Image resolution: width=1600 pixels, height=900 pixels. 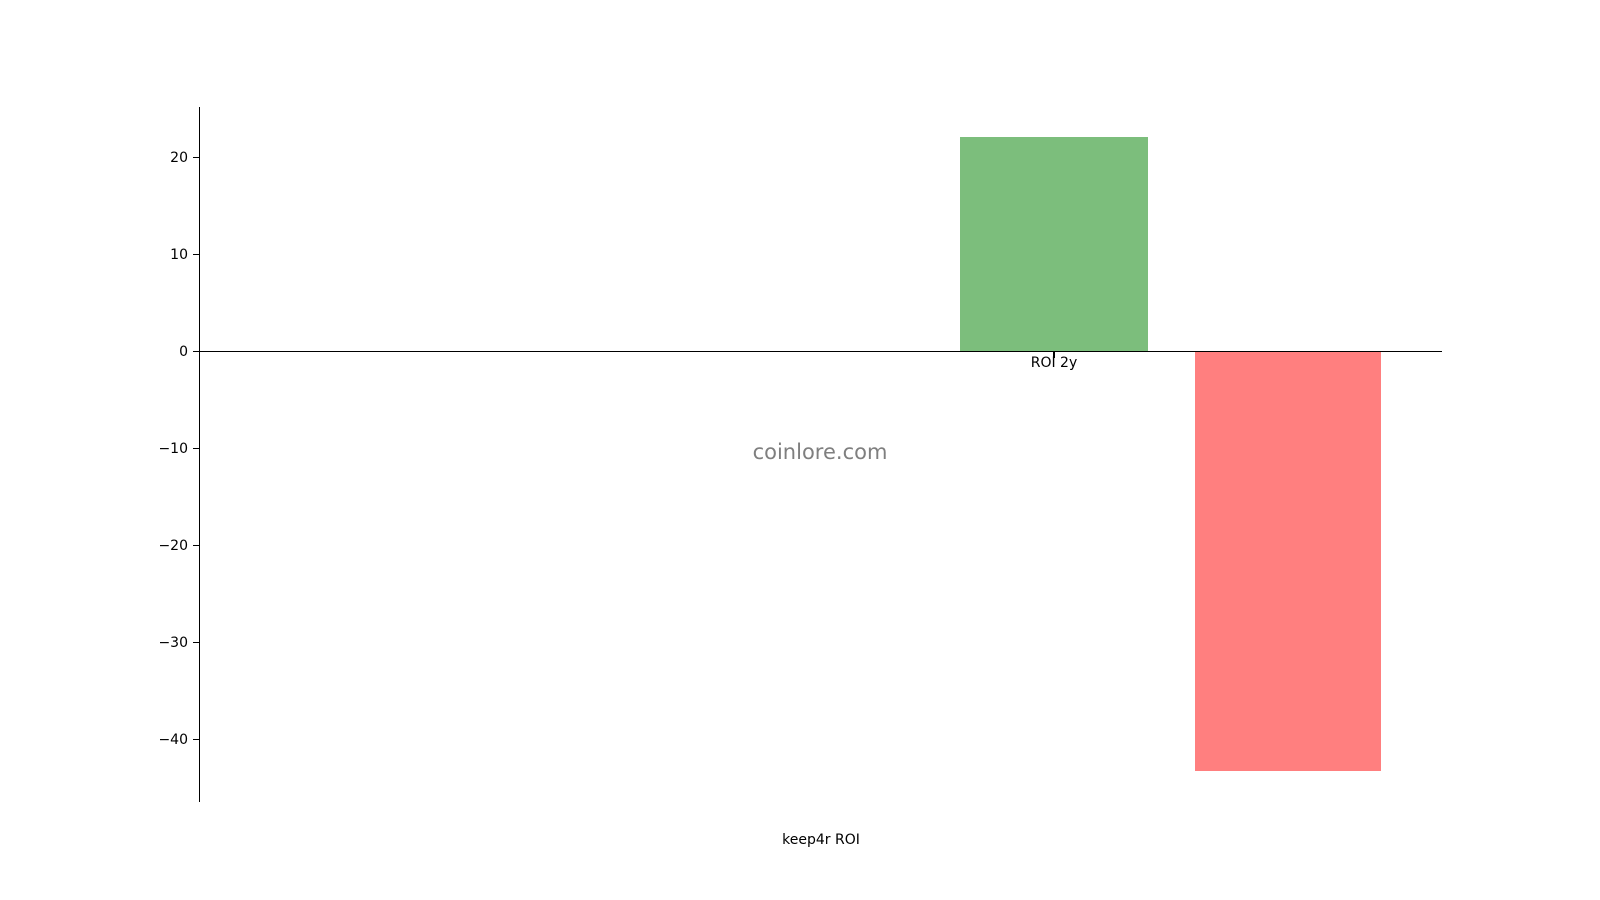 What do you see at coordinates (179, 254) in the screenshot?
I see `y-tick-label: 10` at bounding box center [179, 254].